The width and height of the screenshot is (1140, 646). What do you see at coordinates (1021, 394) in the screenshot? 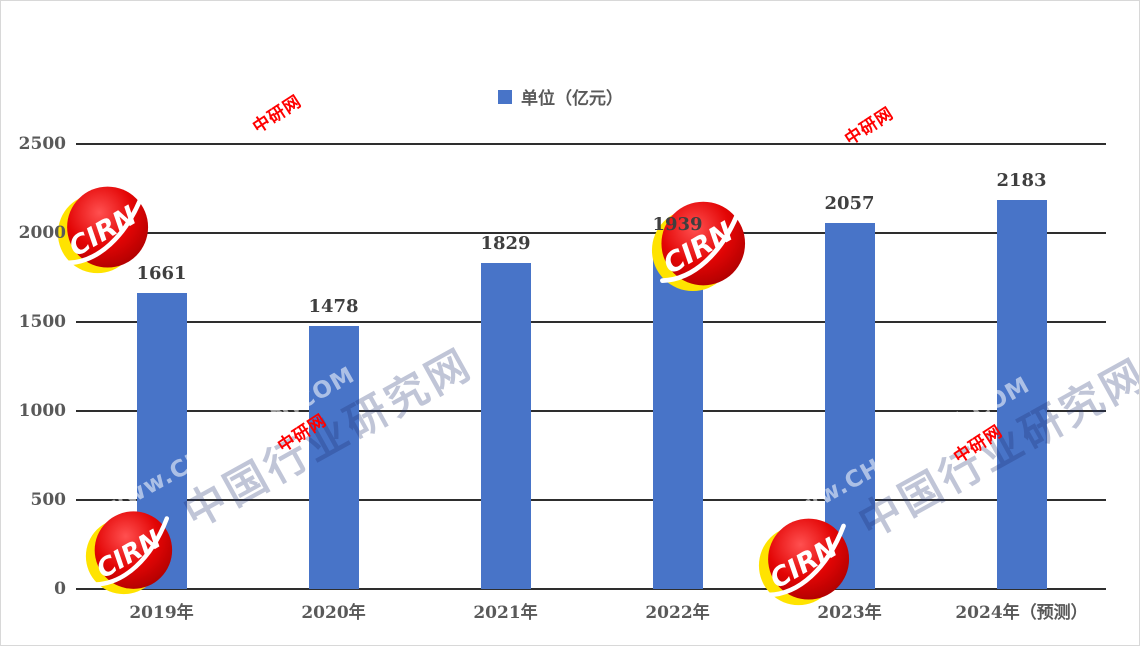
I see `bar-2024年（预测）` at bounding box center [1021, 394].